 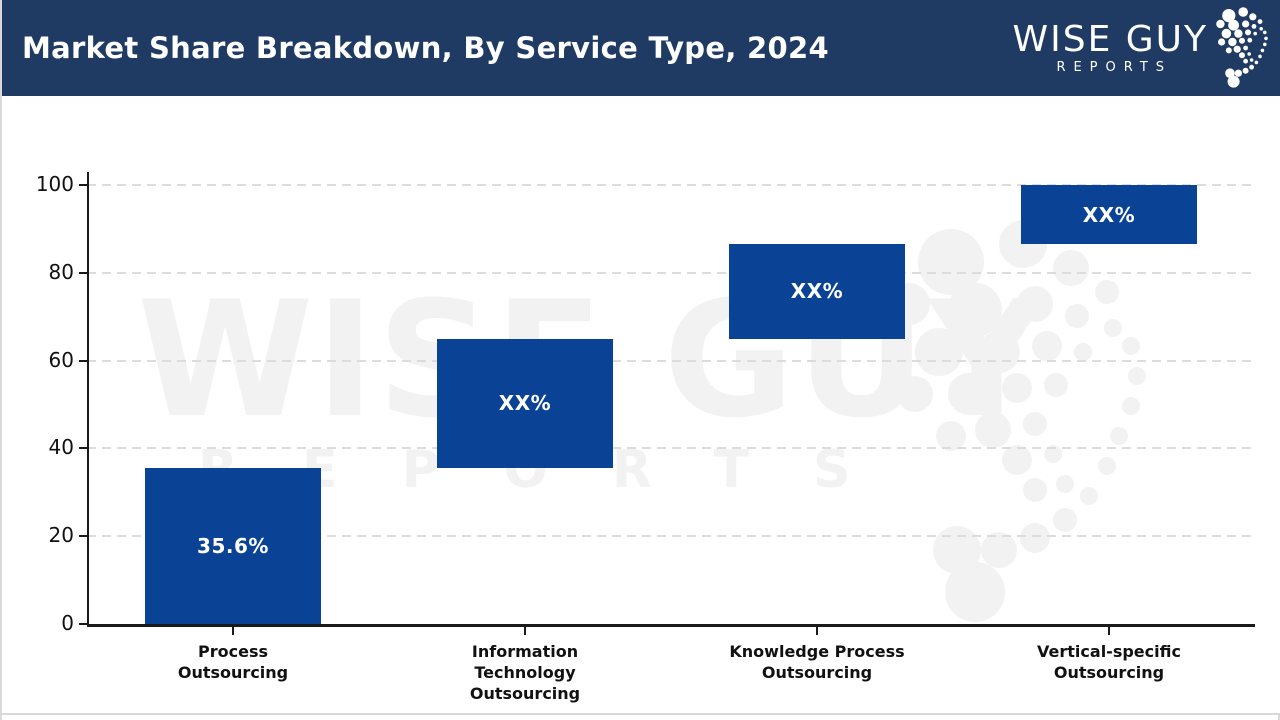 I want to click on y-tick-label: 20, so click(x=61, y=535).